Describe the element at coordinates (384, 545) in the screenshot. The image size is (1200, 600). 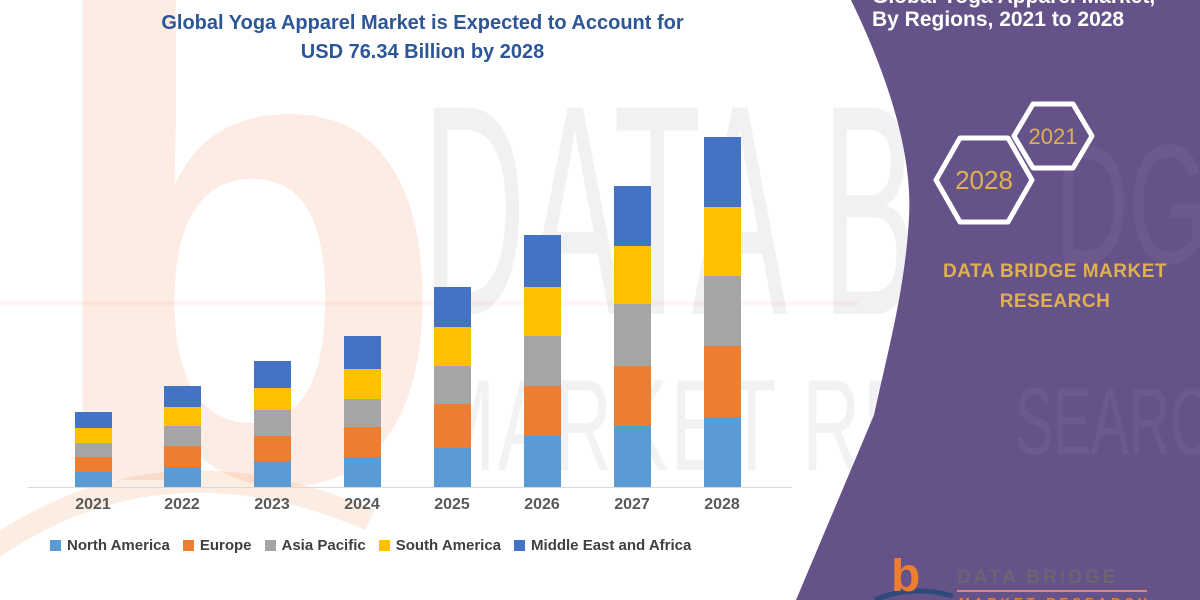
I see `legend-swatch-south-america` at that location.